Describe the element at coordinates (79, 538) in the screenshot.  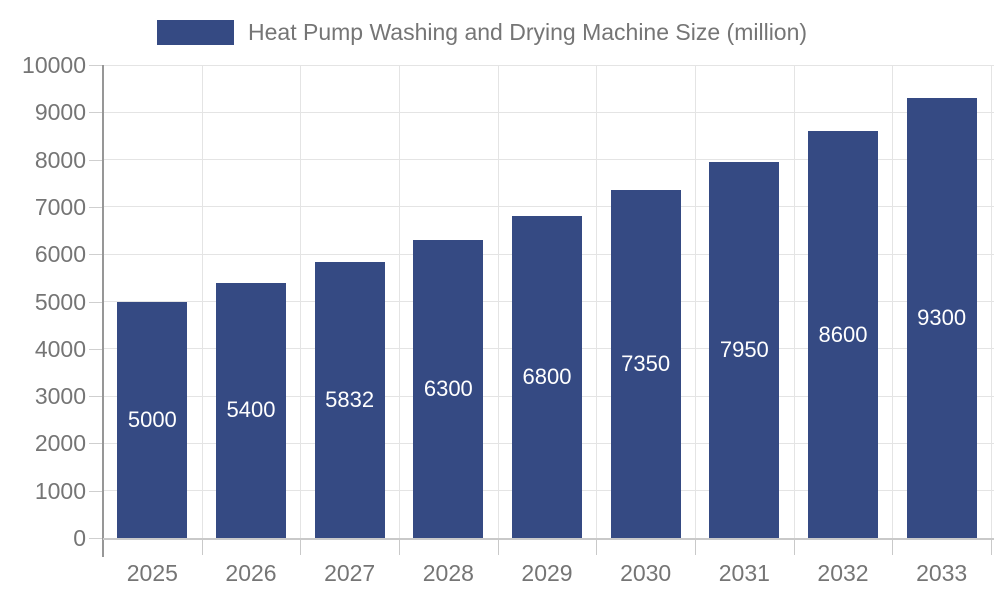
I see `y-tick-label: 0` at that location.